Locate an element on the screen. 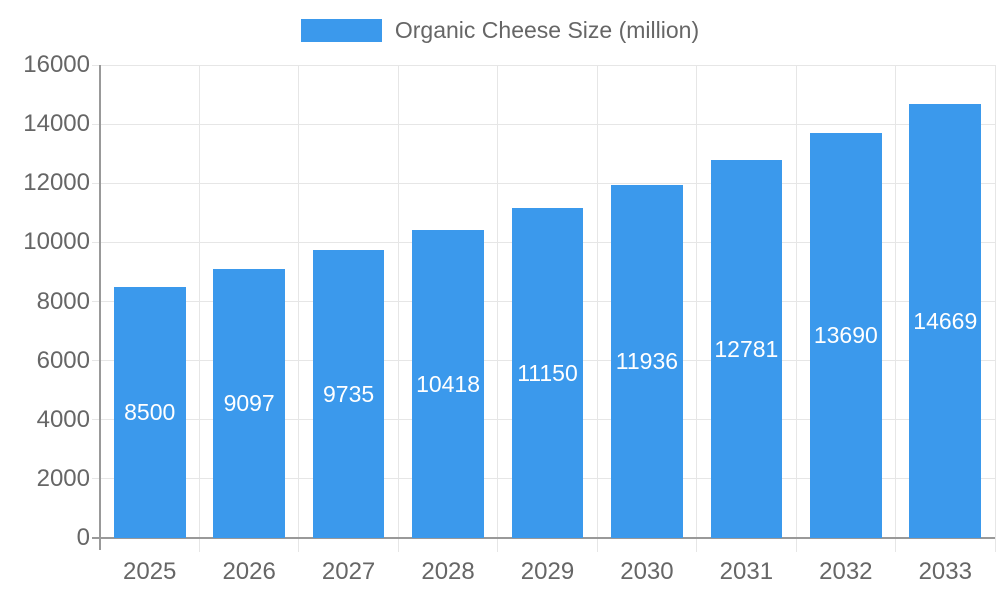 The height and width of the screenshot is (600, 1000). bar-2028-text: 10418 is located at coordinates (448, 383).